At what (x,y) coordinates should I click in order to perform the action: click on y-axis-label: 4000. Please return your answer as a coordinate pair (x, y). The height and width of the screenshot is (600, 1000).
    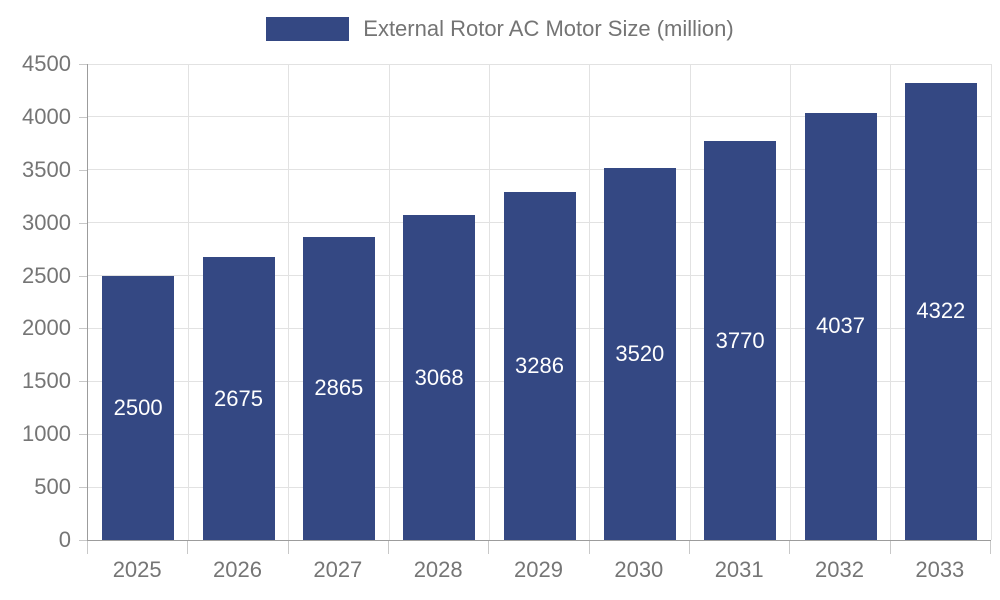
    Looking at the image, I should click on (46, 116).